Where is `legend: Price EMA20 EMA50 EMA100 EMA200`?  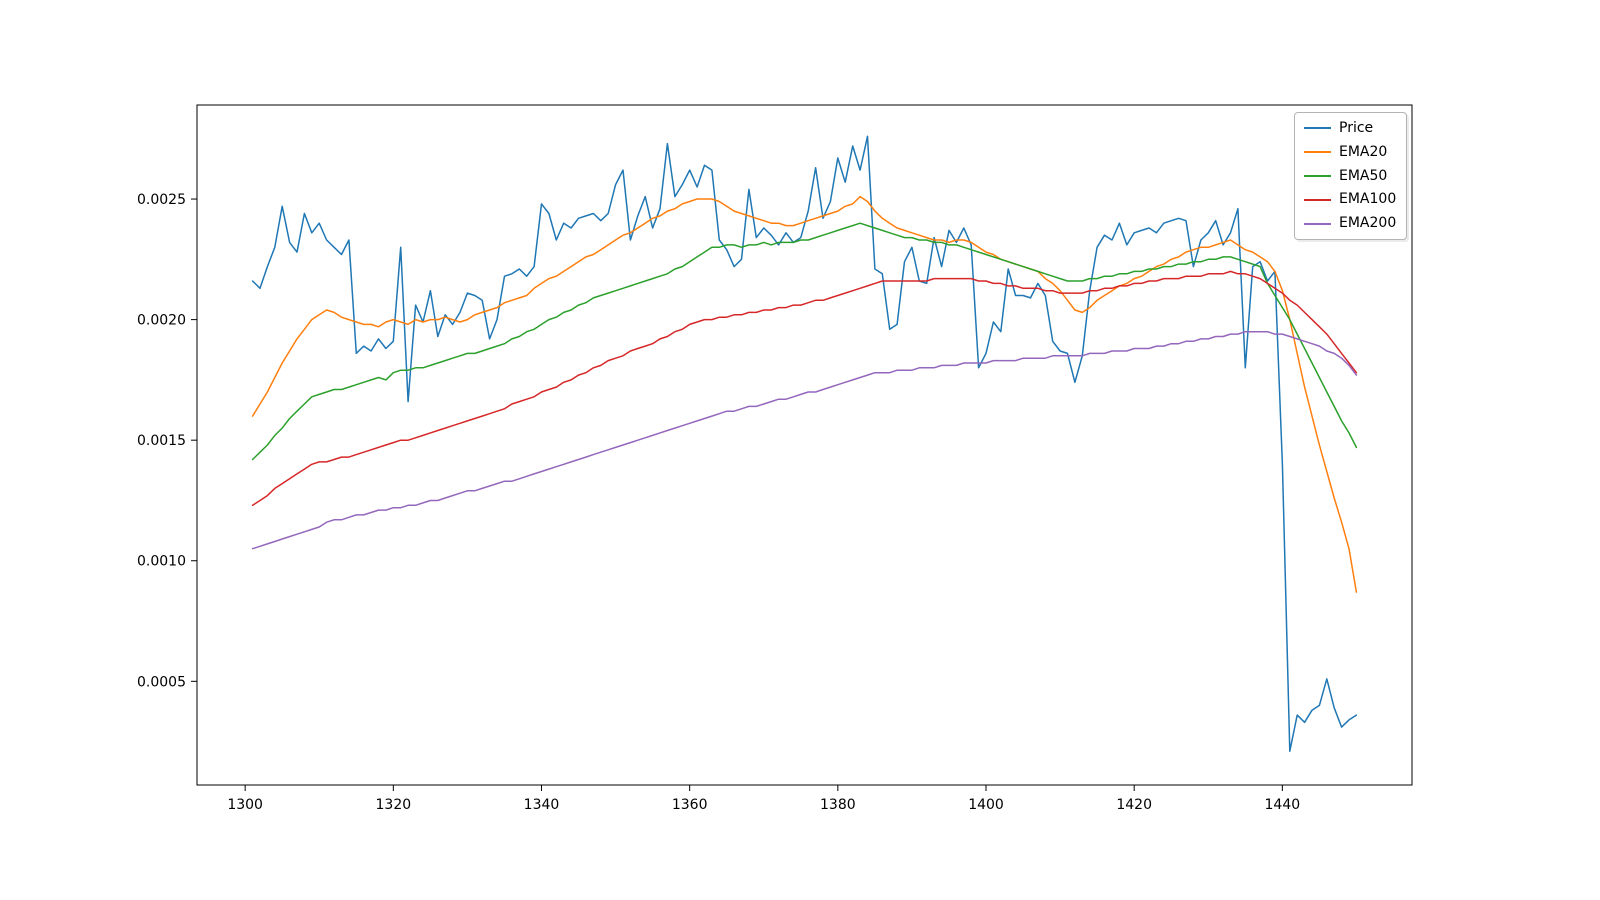 legend: Price EMA20 EMA50 EMA100 EMA200 is located at coordinates (1351, 176).